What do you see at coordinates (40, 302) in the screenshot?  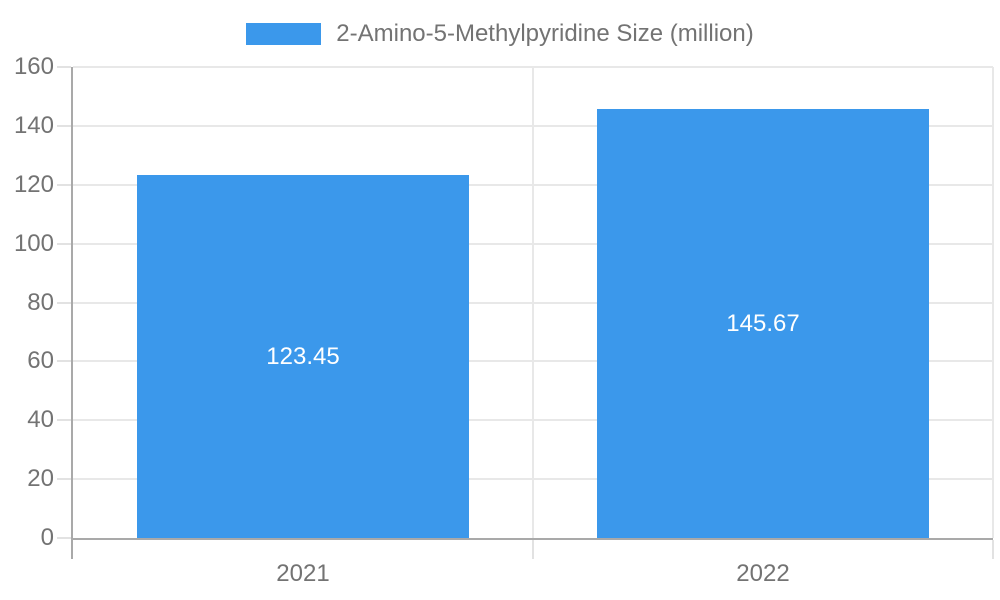 I see `y-axis-tick-label: 80` at bounding box center [40, 302].